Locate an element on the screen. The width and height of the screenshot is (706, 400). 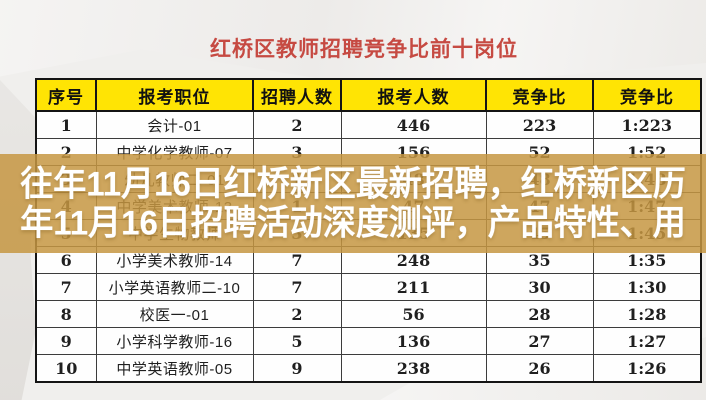
table-cell: 30 is located at coordinates (539, 287).